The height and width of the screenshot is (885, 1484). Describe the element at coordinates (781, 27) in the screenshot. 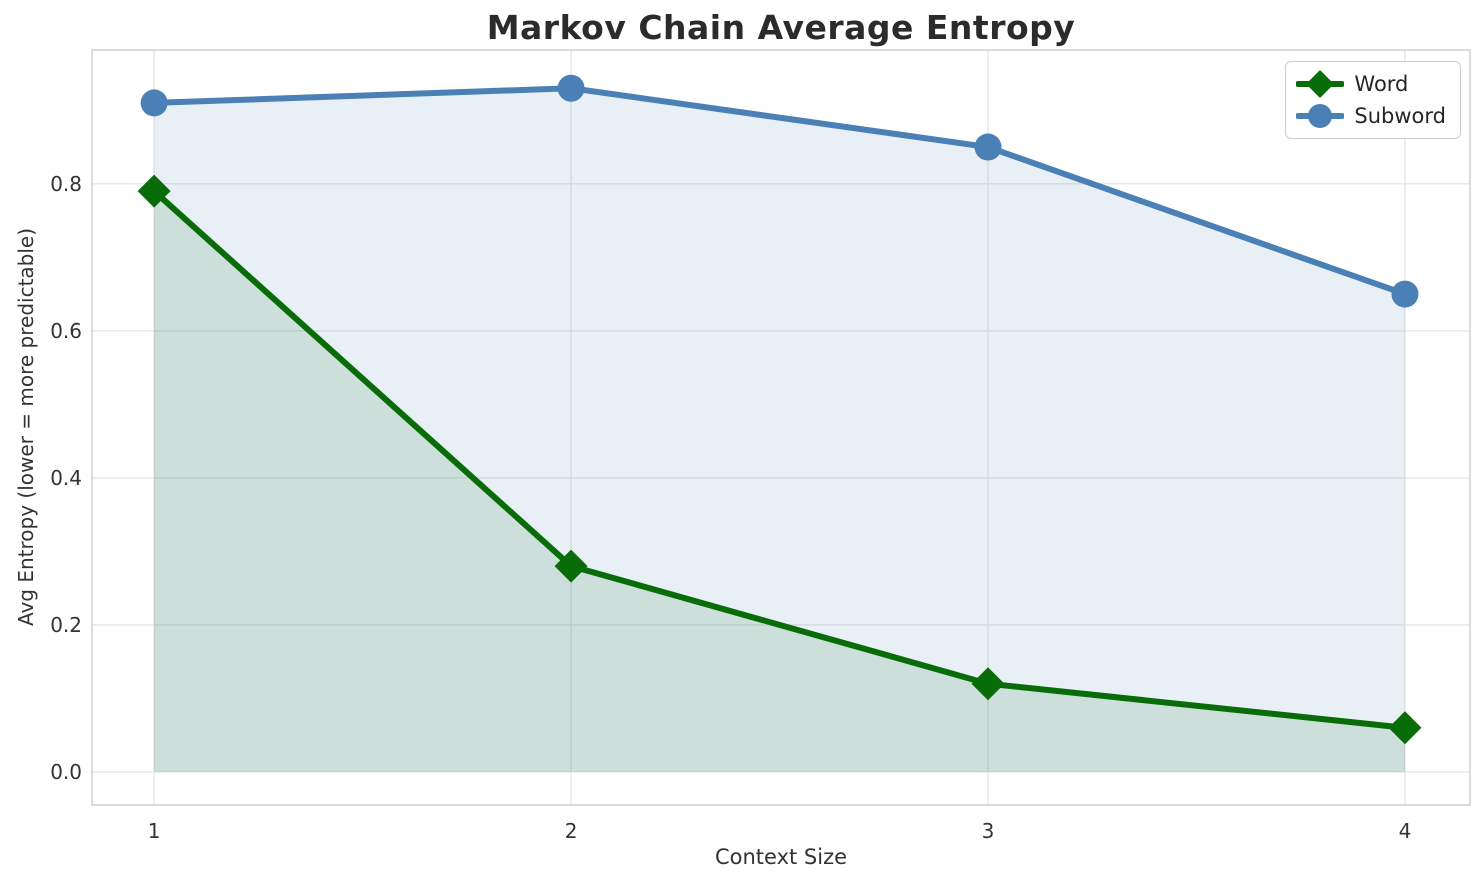

I see `chart-title: Markov Chain Average Entropy` at that location.